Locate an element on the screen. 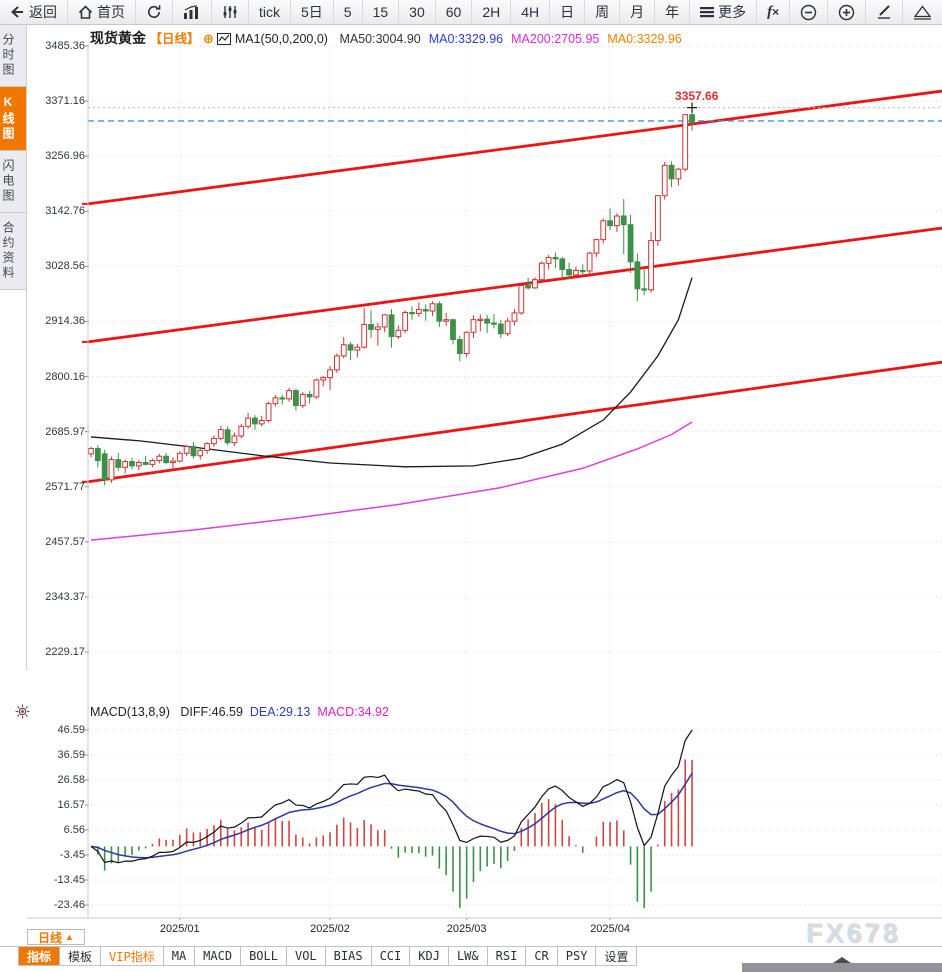 This screenshot has width=942, height=972. add-indicator-icon: ⊕ is located at coordinates (208, 38).